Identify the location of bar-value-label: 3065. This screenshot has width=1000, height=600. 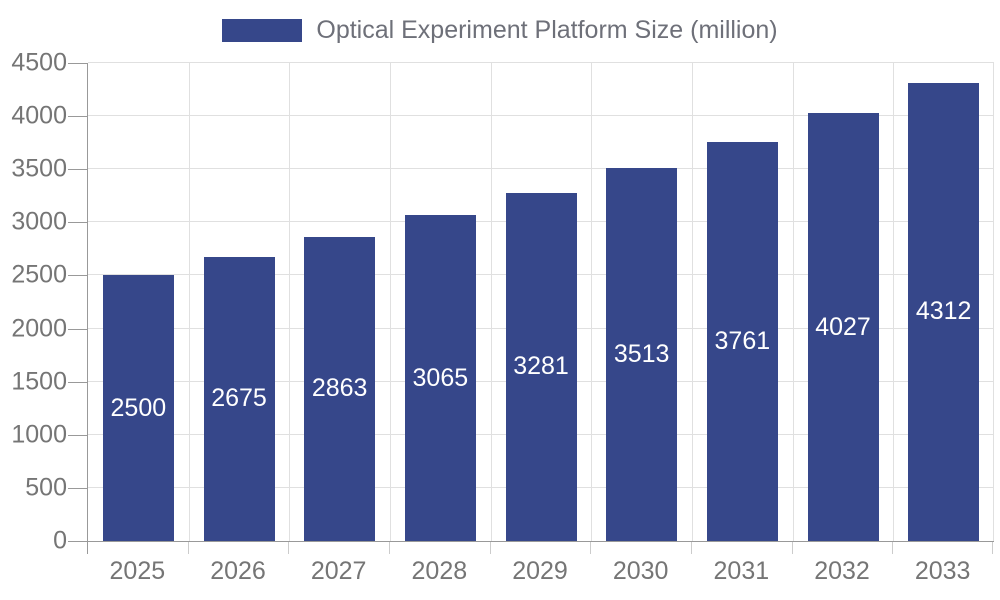
(440, 377).